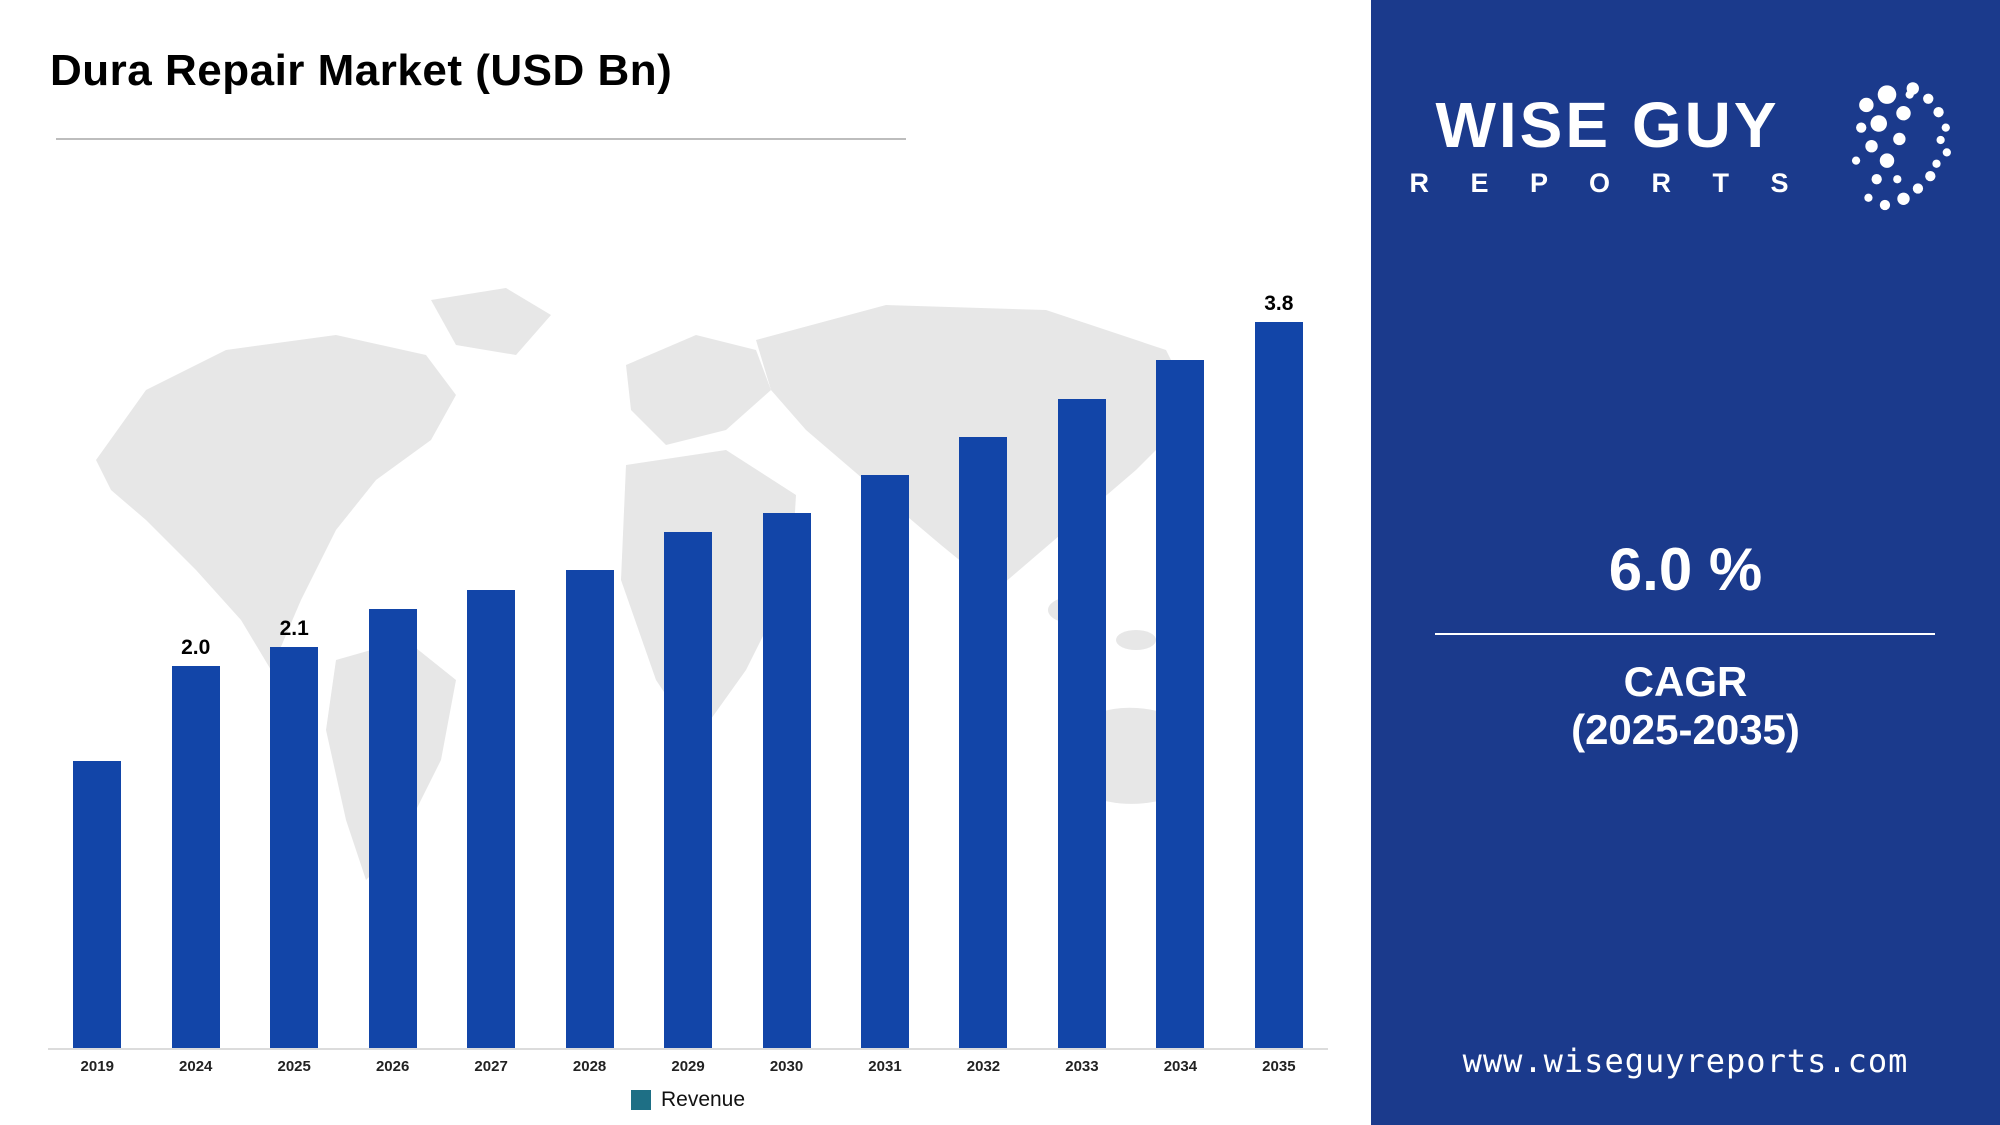 The width and height of the screenshot is (2000, 1125). Describe the element at coordinates (1685, 730) in the screenshot. I see `cagr-label-line2: (2025-2035)` at that location.